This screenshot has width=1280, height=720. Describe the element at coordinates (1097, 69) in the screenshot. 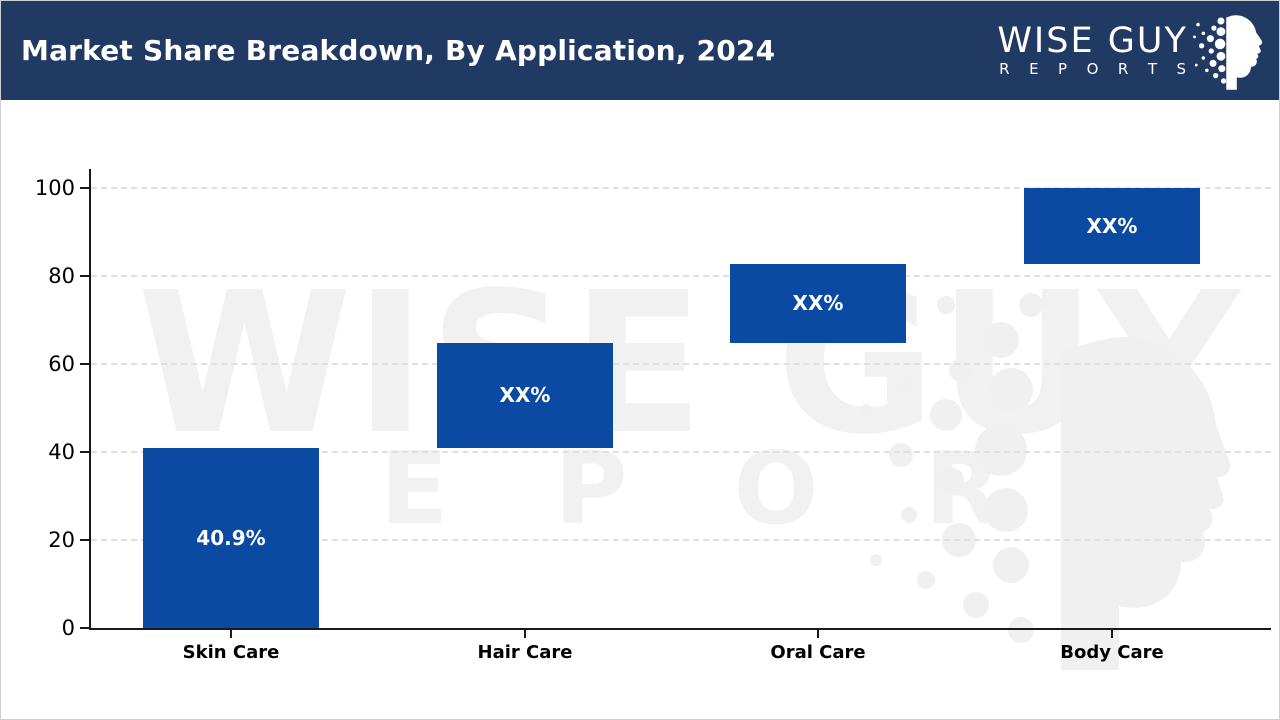

I see `logo-subtitle: R E P O R T S` at that location.